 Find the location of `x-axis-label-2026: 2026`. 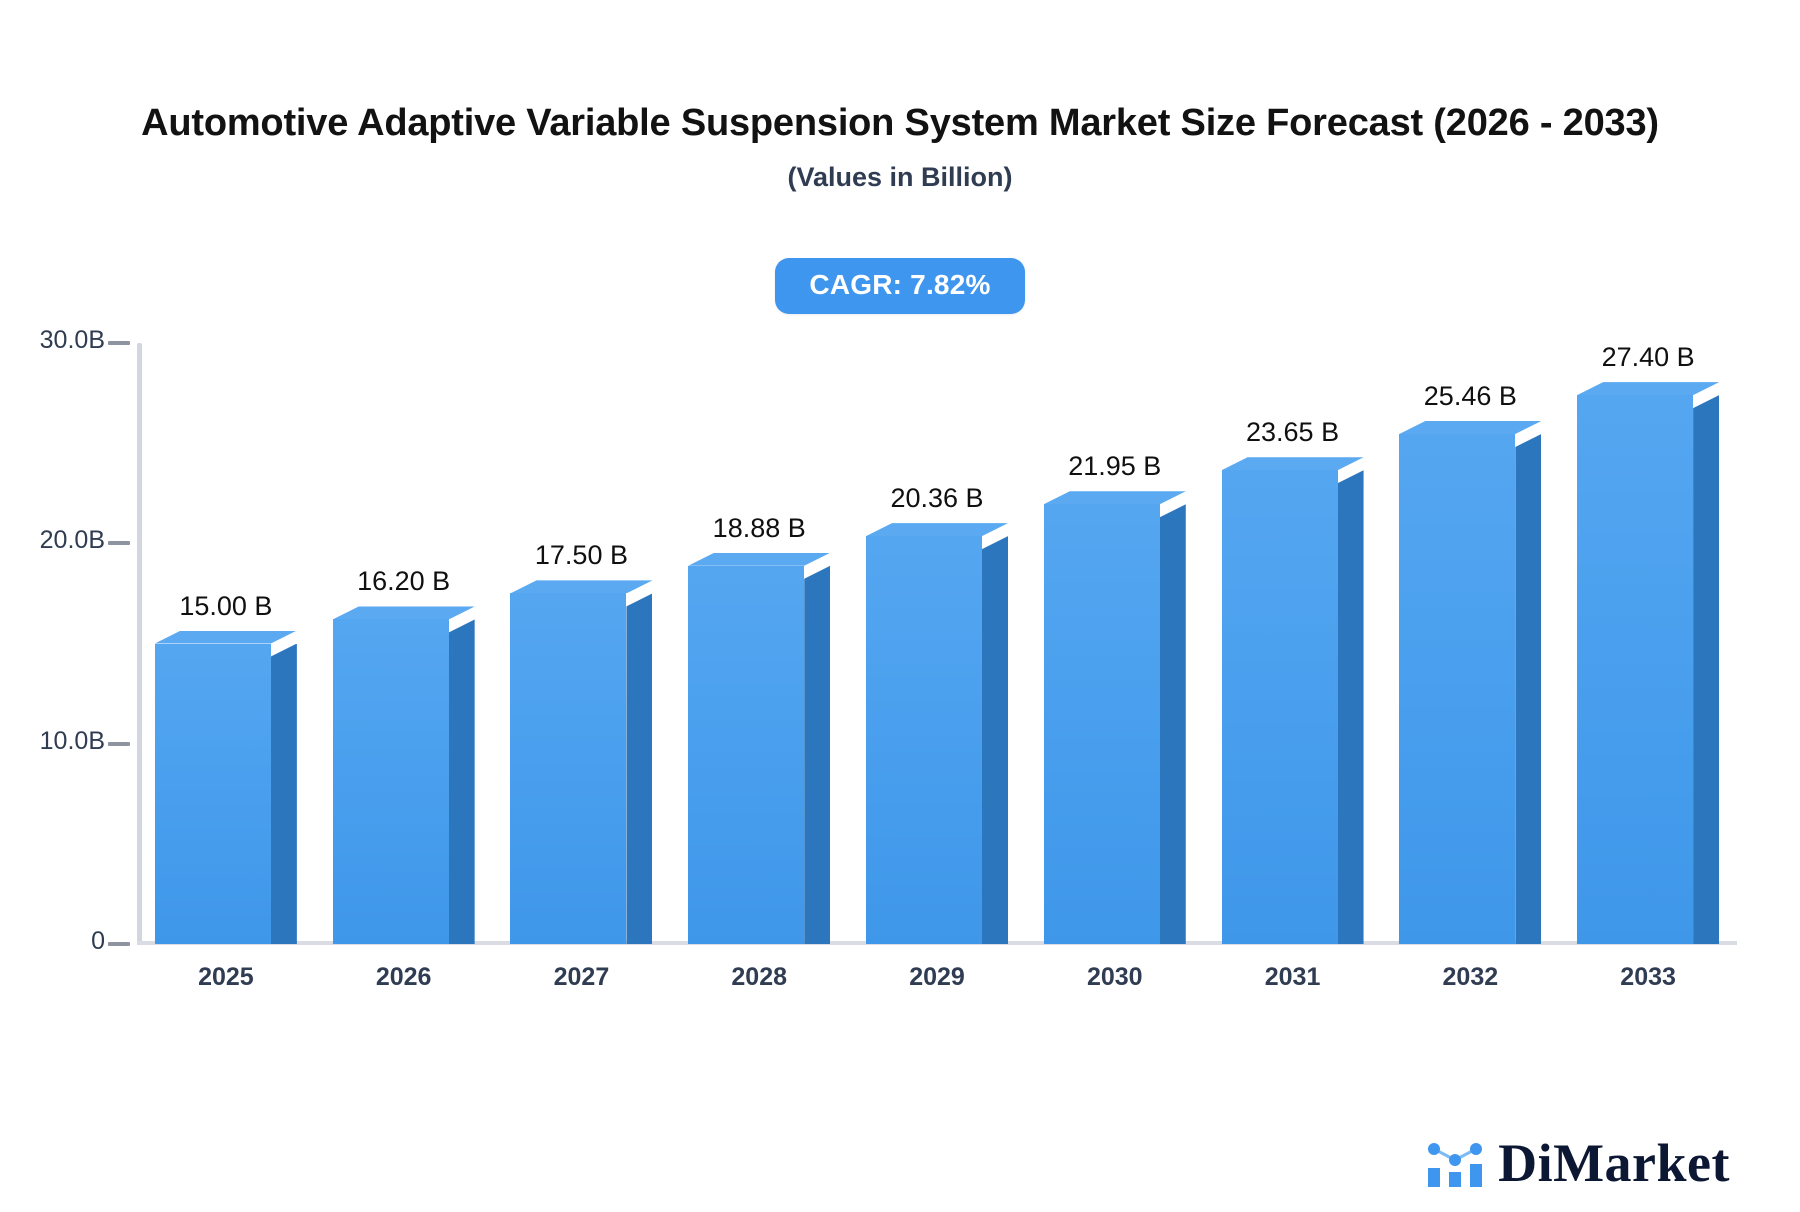

x-axis-label-2026: 2026 is located at coordinates (403, 977).